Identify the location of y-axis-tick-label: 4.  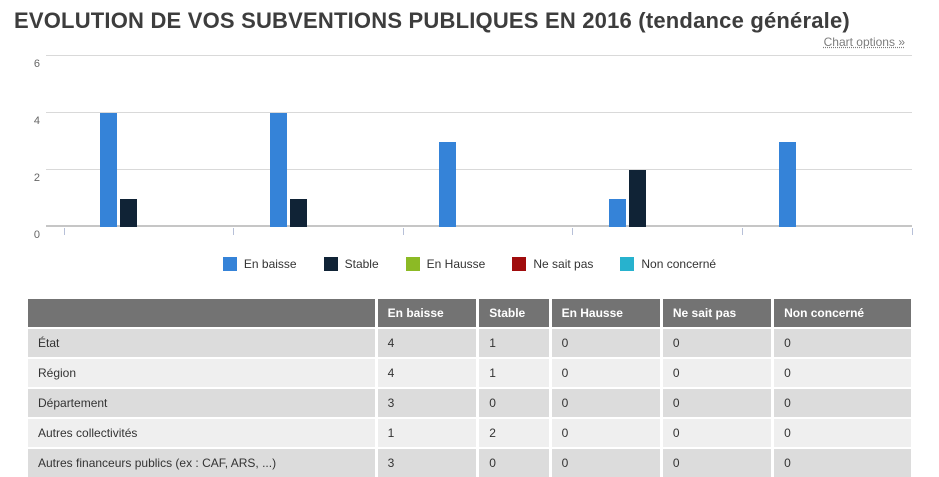
(36, 120).